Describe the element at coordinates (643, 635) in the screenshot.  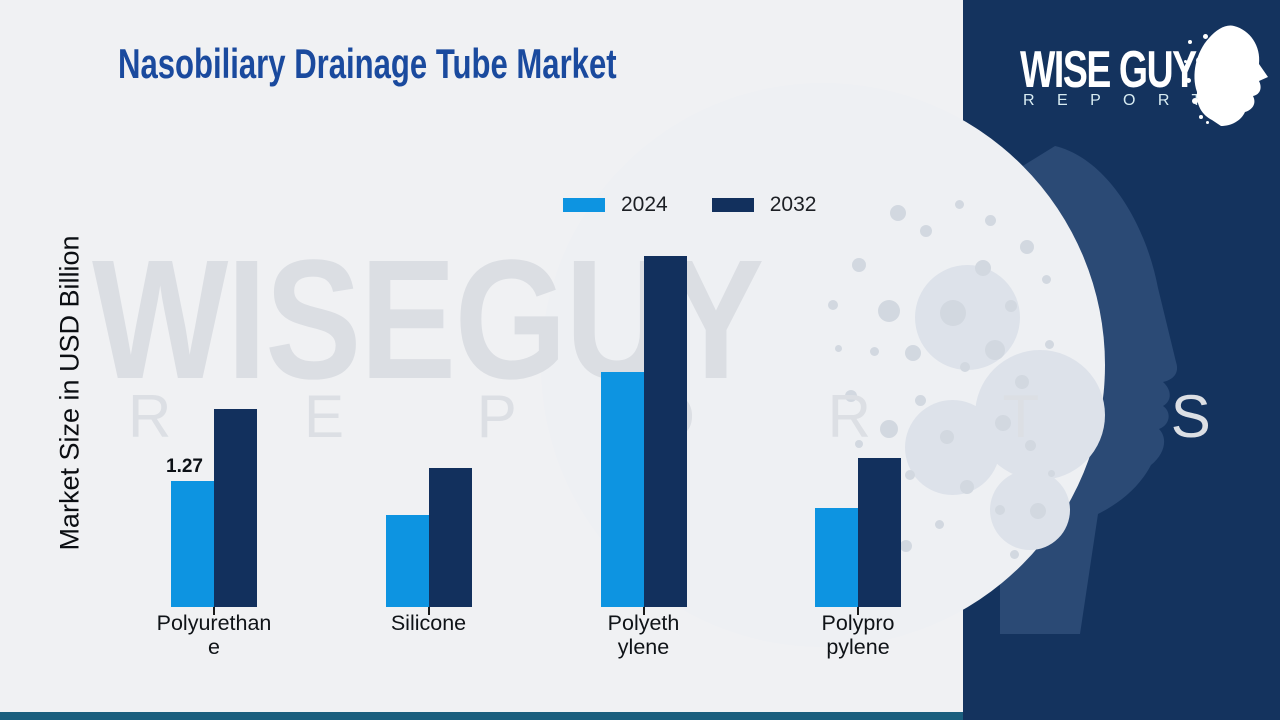
I see `category-label-polyethylene: Polyeth ylene` at that location.